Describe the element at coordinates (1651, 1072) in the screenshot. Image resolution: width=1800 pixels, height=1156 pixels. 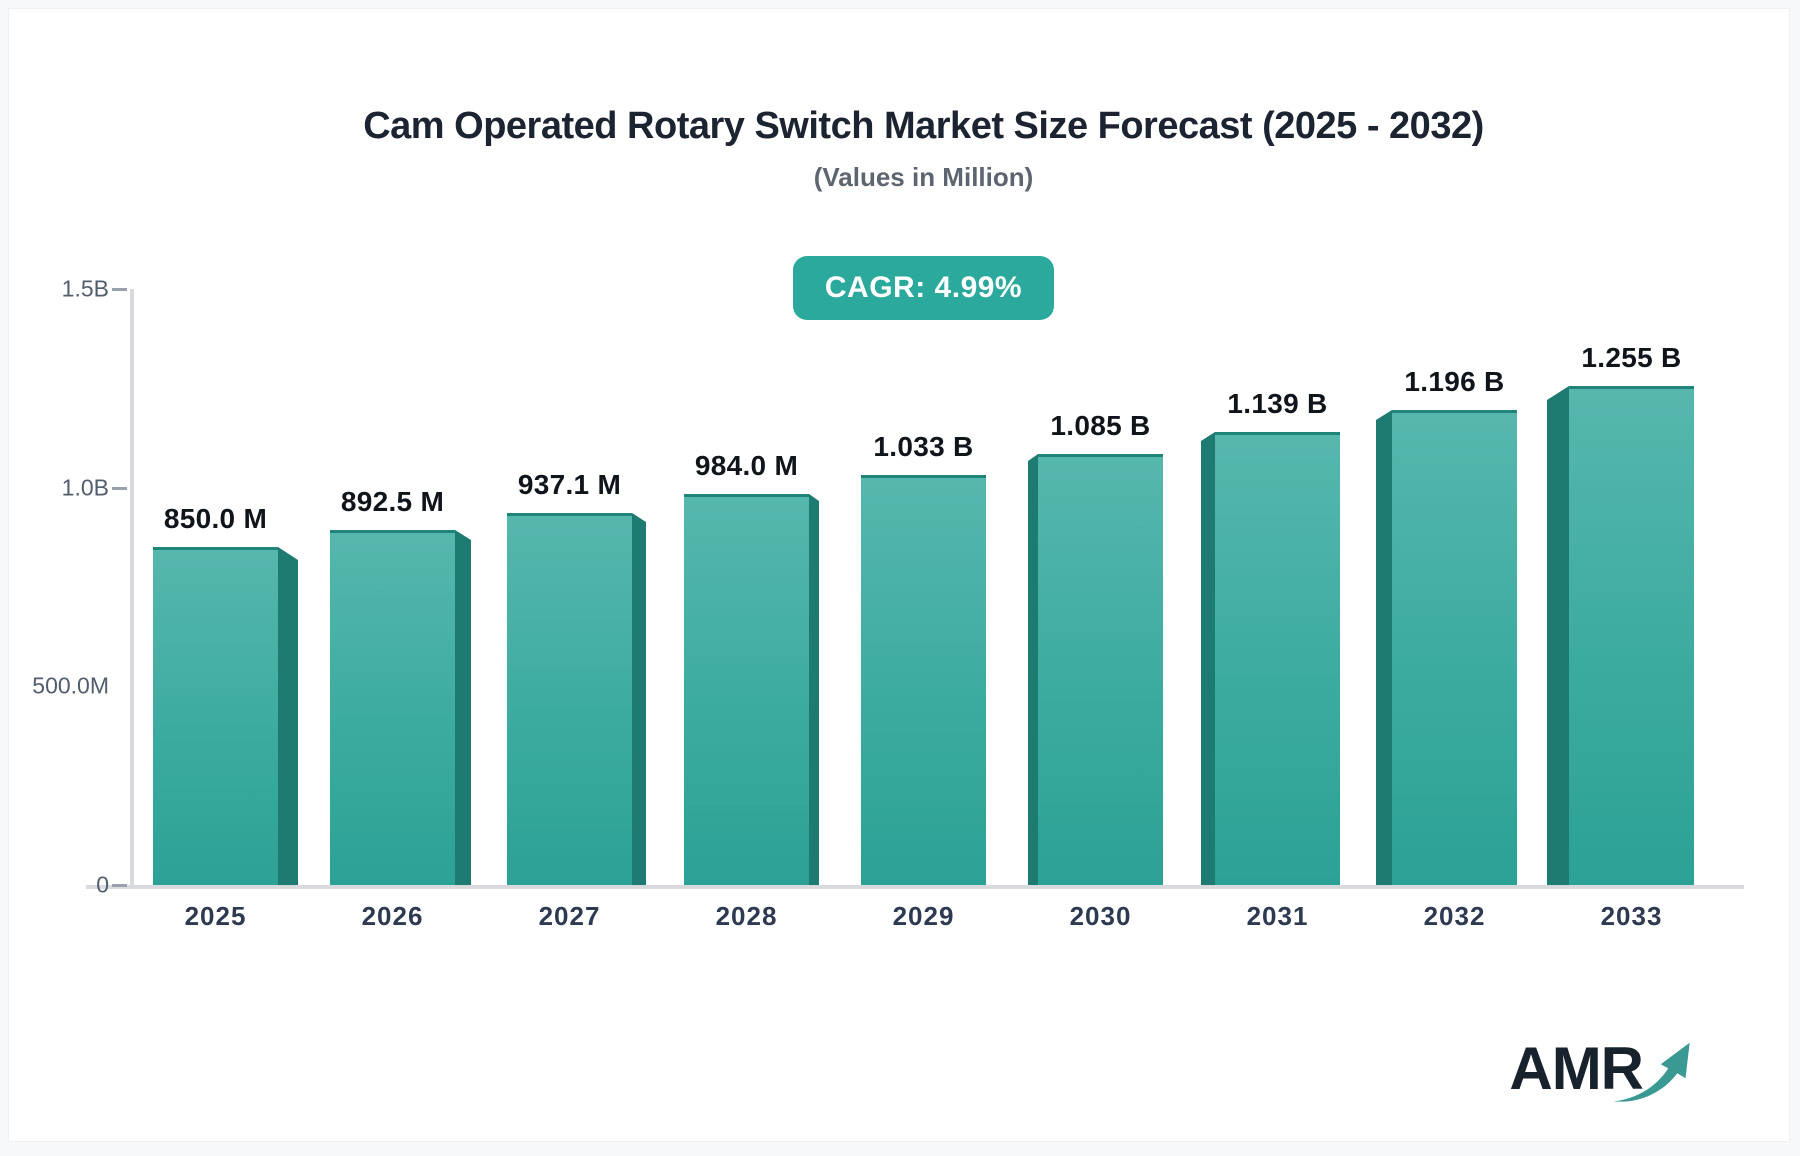
I see `growth-arrow-icon` at that location.